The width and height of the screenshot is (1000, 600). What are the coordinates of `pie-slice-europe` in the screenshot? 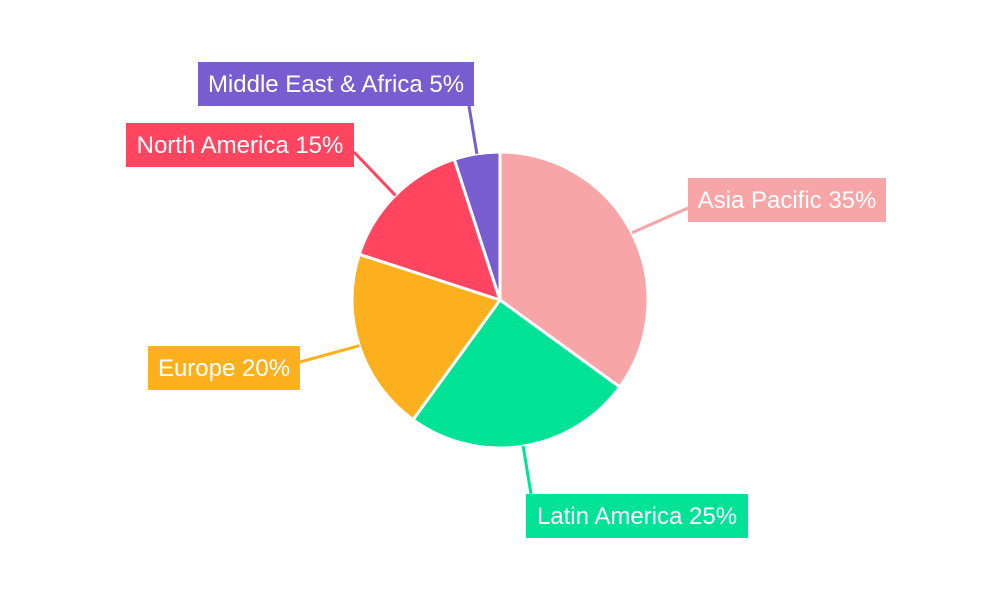 It's located at (426, 337).